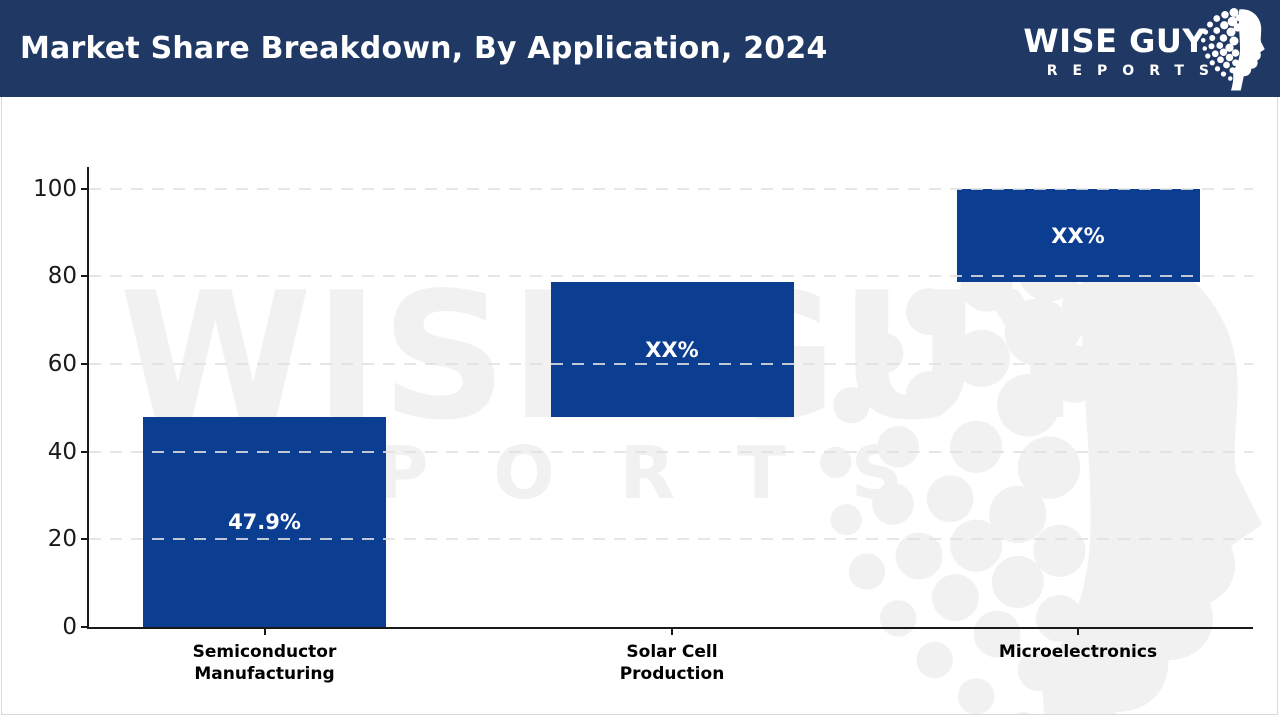 This screenshot has height=720, width=1280. What do you see at coordinates (69, 627) in the screenshot?
I see `y-tick-label: 0` at bounding box center [69, 627].